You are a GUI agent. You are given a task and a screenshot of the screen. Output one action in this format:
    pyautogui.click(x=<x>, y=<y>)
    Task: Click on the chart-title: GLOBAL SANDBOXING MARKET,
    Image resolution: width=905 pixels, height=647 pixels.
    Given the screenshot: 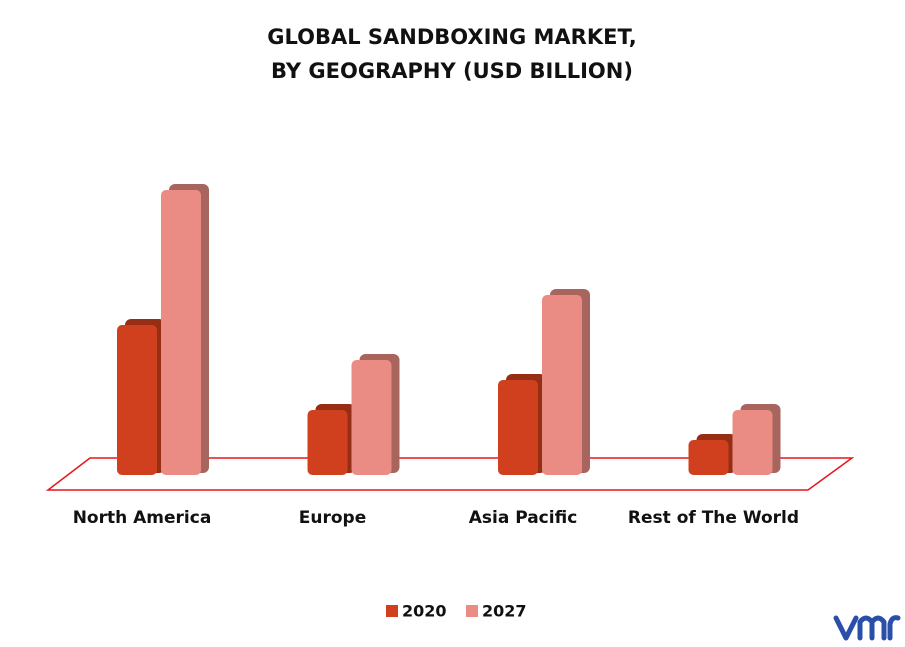 What is the action you would take?
    pyautogui.click(x=452, y=37)
    